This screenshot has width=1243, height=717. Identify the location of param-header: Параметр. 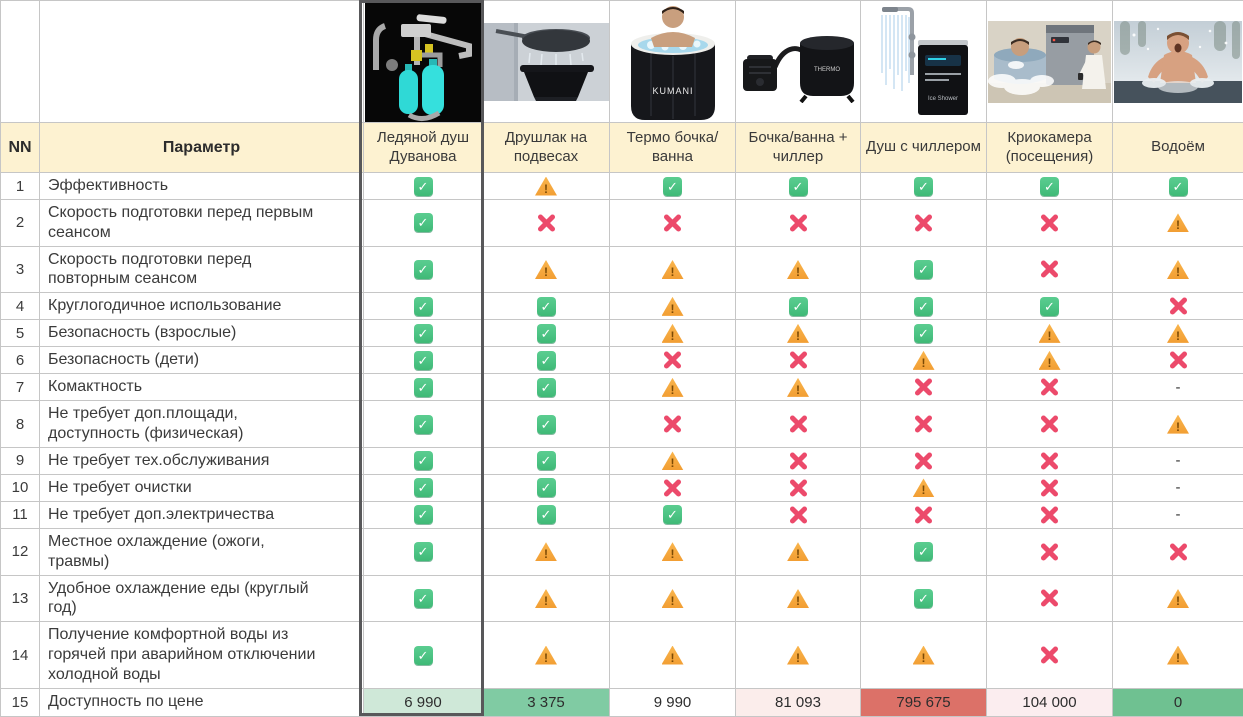
(201, 147).